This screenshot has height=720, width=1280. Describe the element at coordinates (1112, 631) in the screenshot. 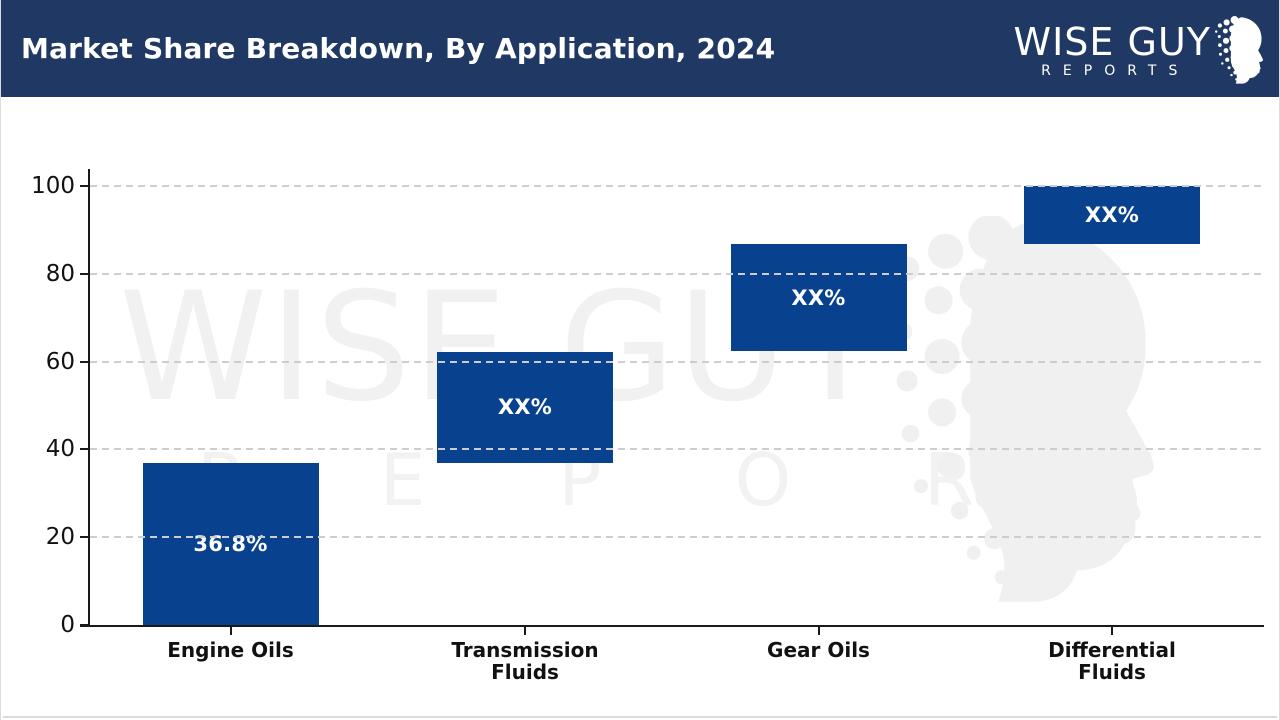

I see `x-tick-differential-fluids` at that location.